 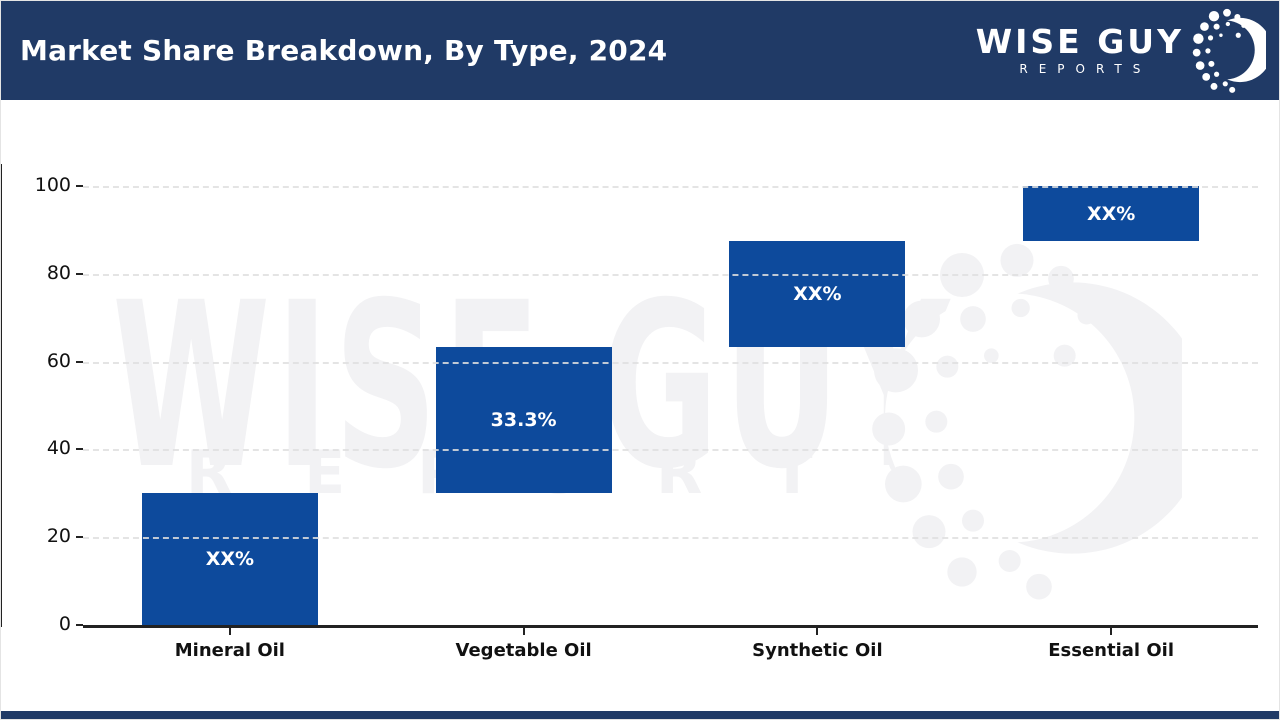 I want to click on bar-segment-mineral-oil: XX%, so click(x=229, y=559).